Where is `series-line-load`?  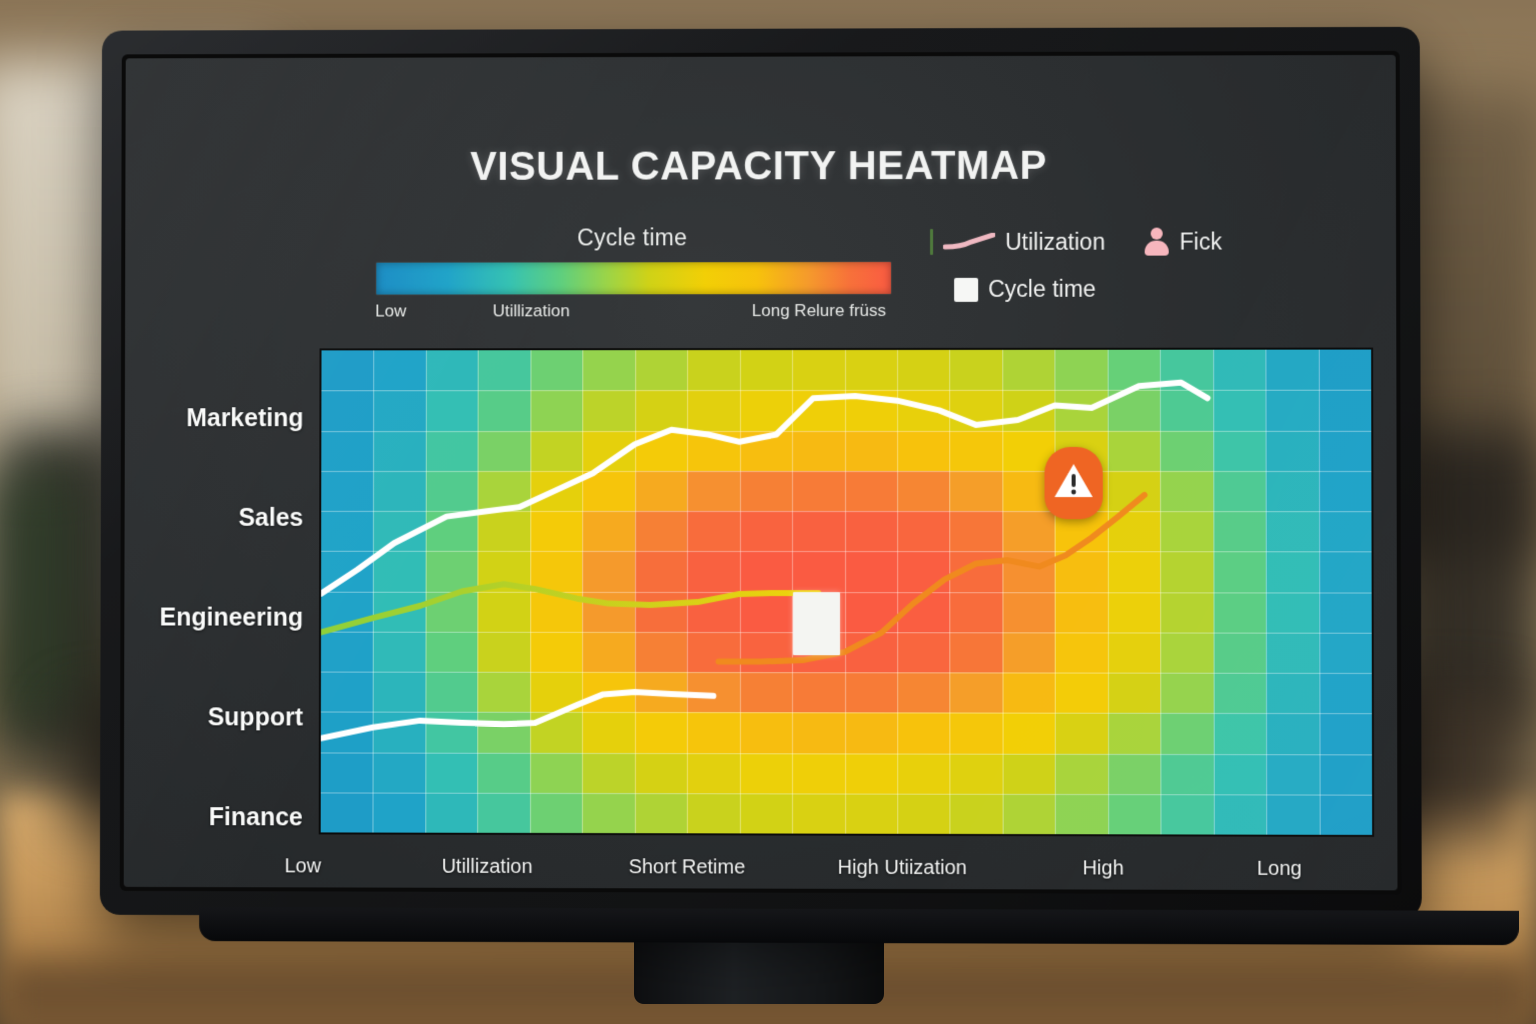
series-line-load is located at coordinates (518, 716).